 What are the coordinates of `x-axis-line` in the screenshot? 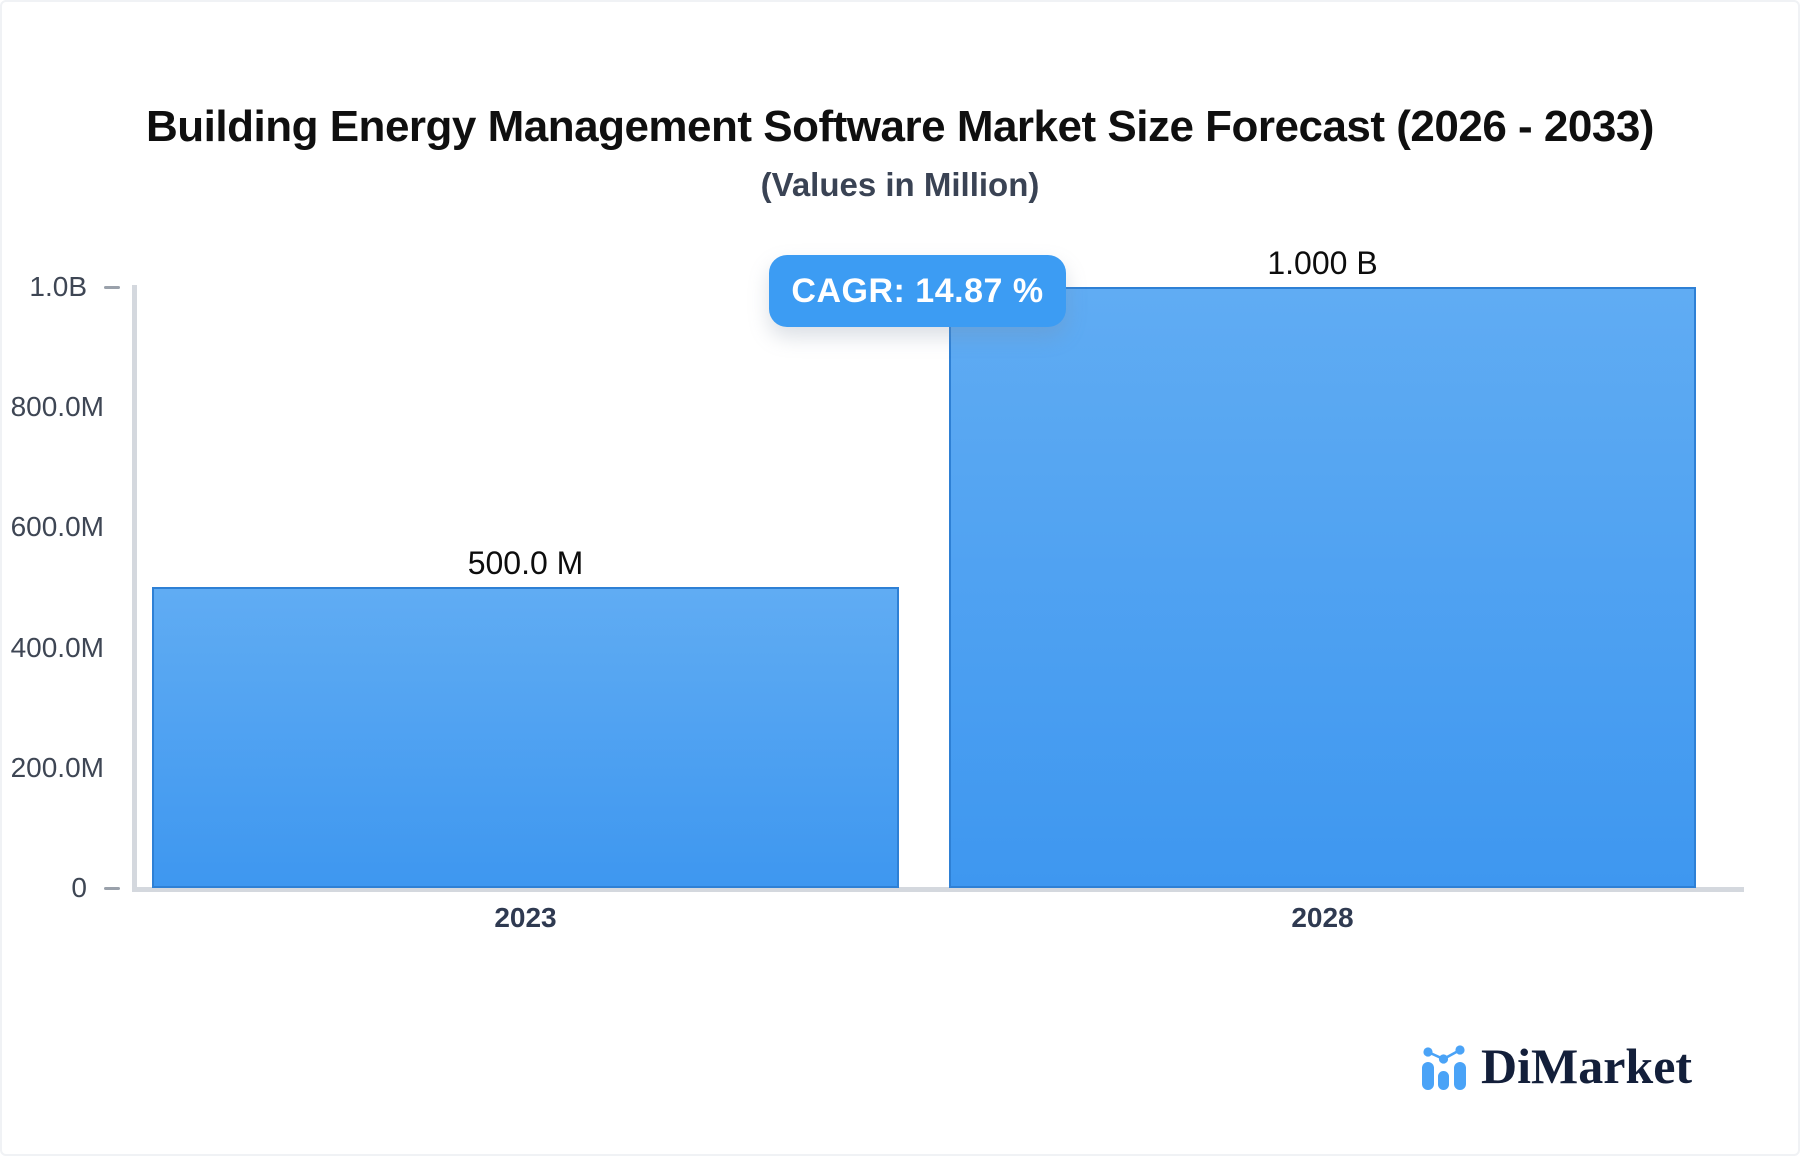 It's located at (938, 889).